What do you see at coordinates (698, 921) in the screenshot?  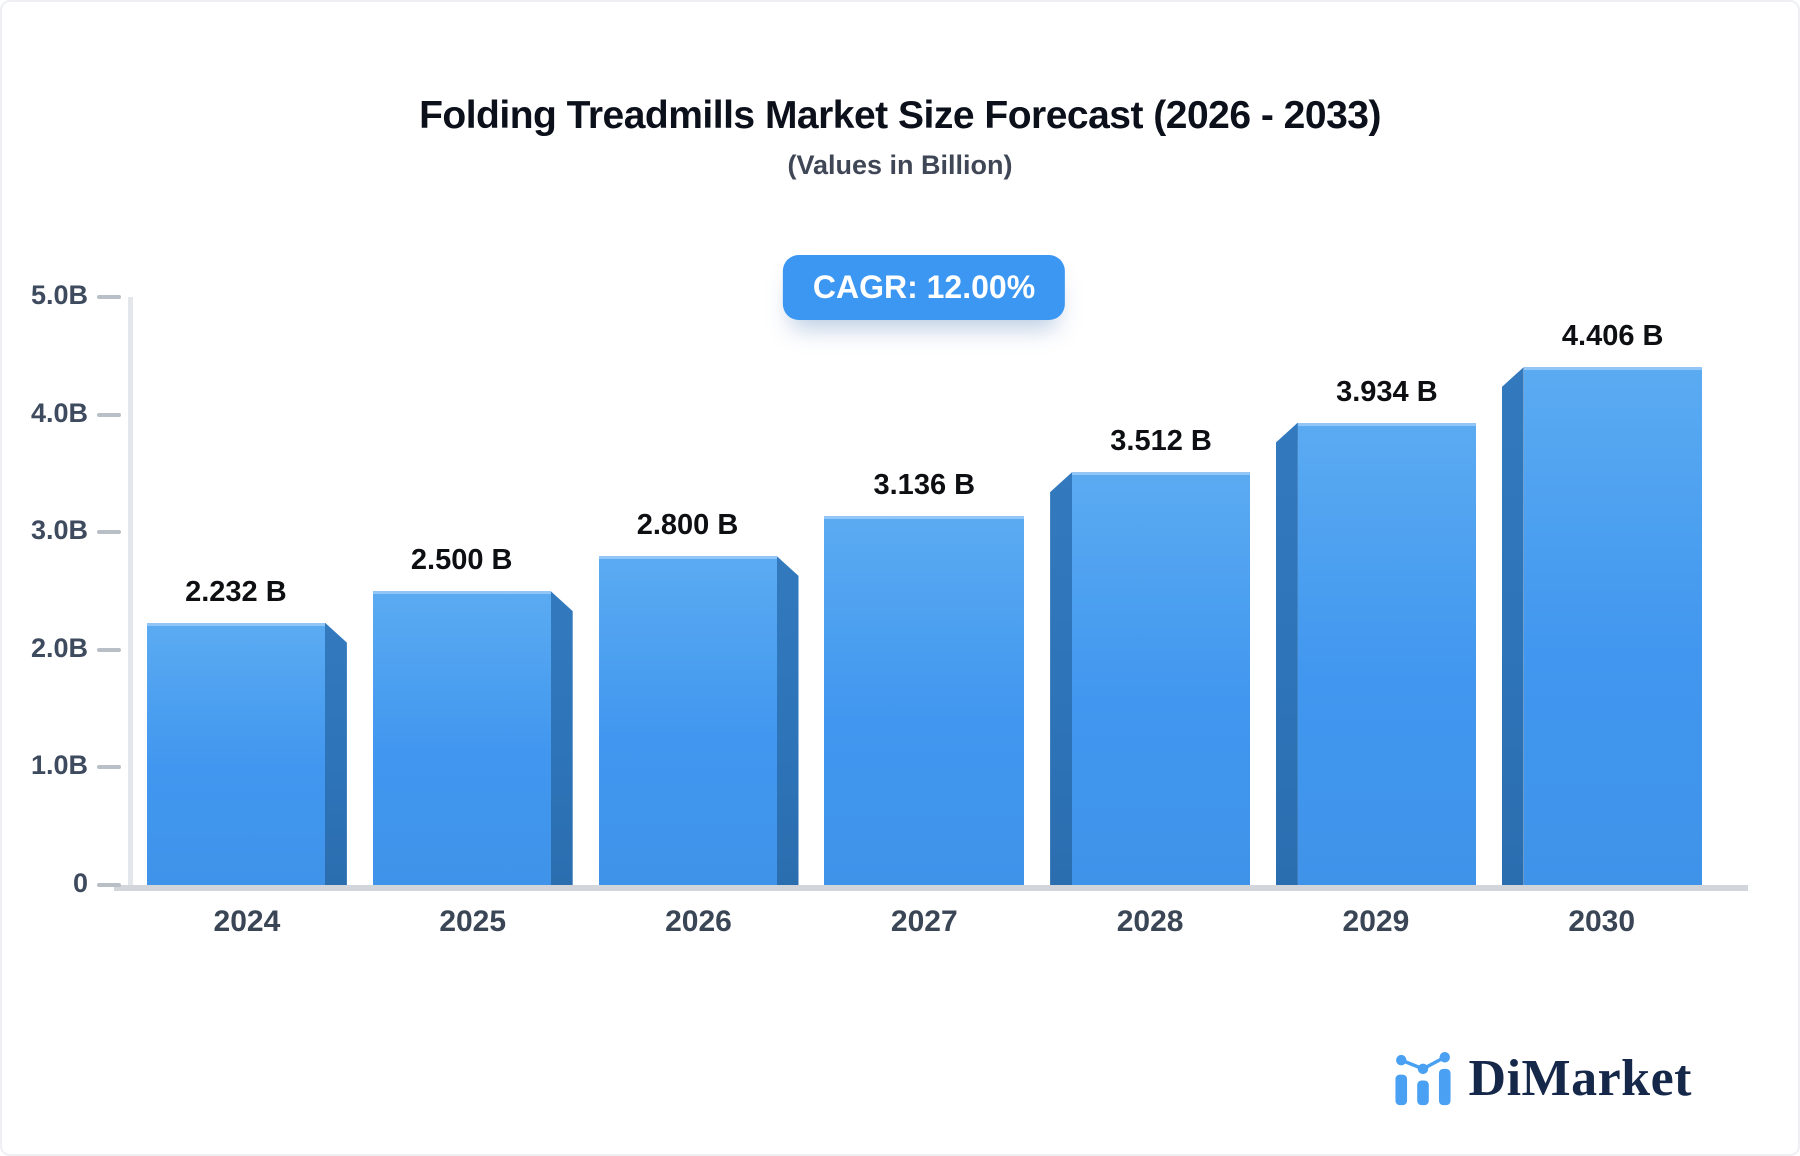 I see `x-tick-label: 2026` at bounding box center [698, 921].